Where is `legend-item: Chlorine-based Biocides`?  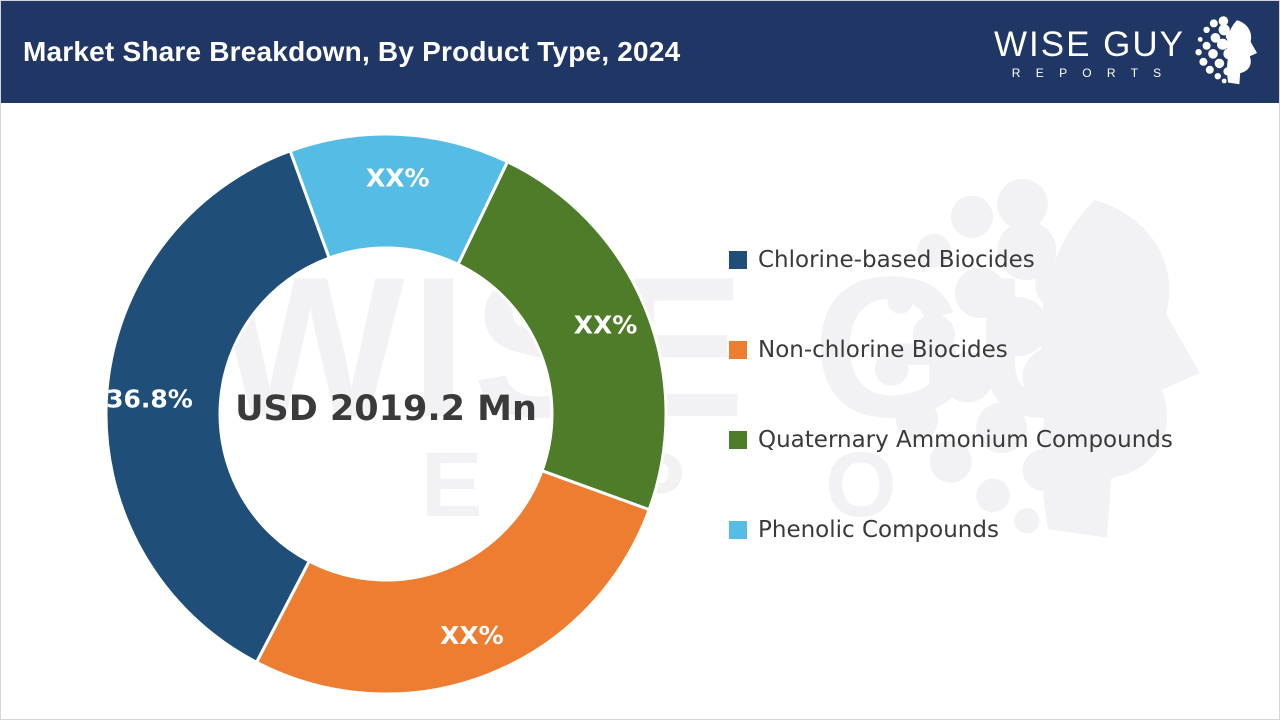
legend-item: Chlorine-based Biocides is located at coordinates (951, 260).